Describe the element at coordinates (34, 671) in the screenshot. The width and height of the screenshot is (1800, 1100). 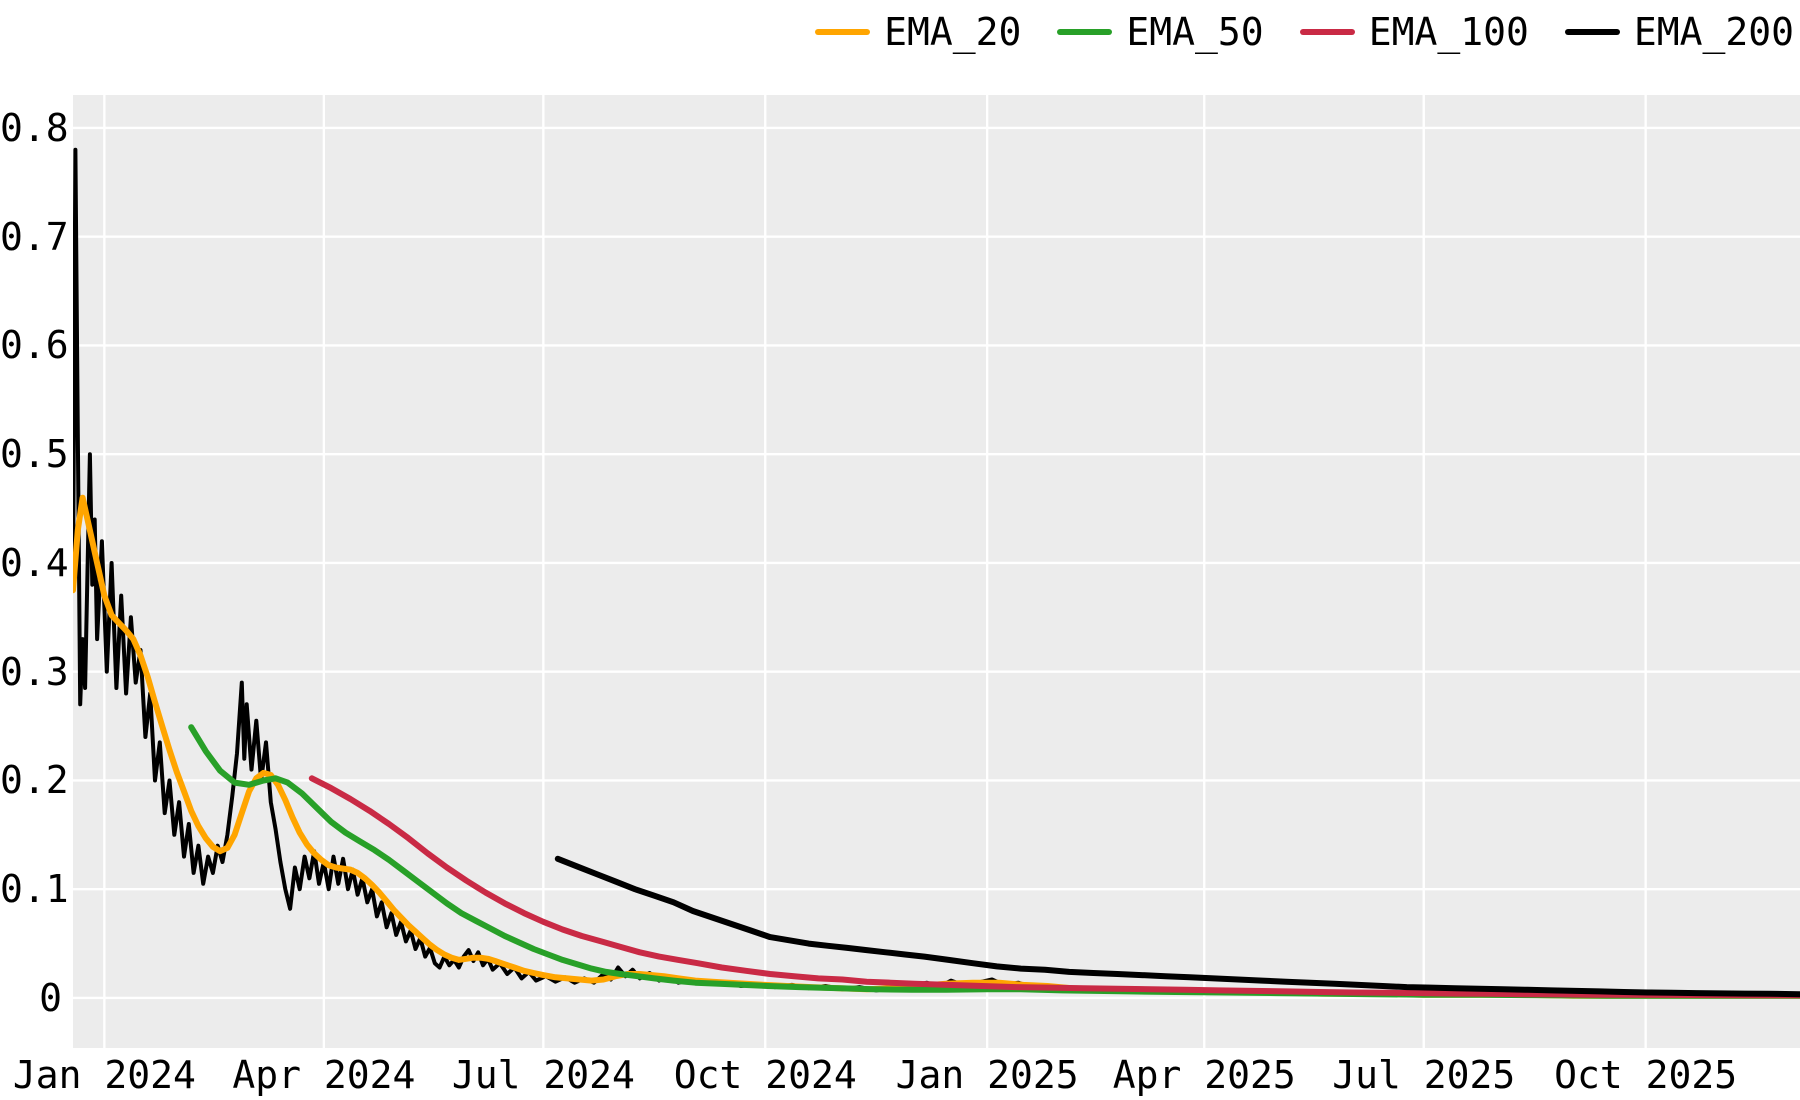
I see `y-tick-label: 0.3` at that location.